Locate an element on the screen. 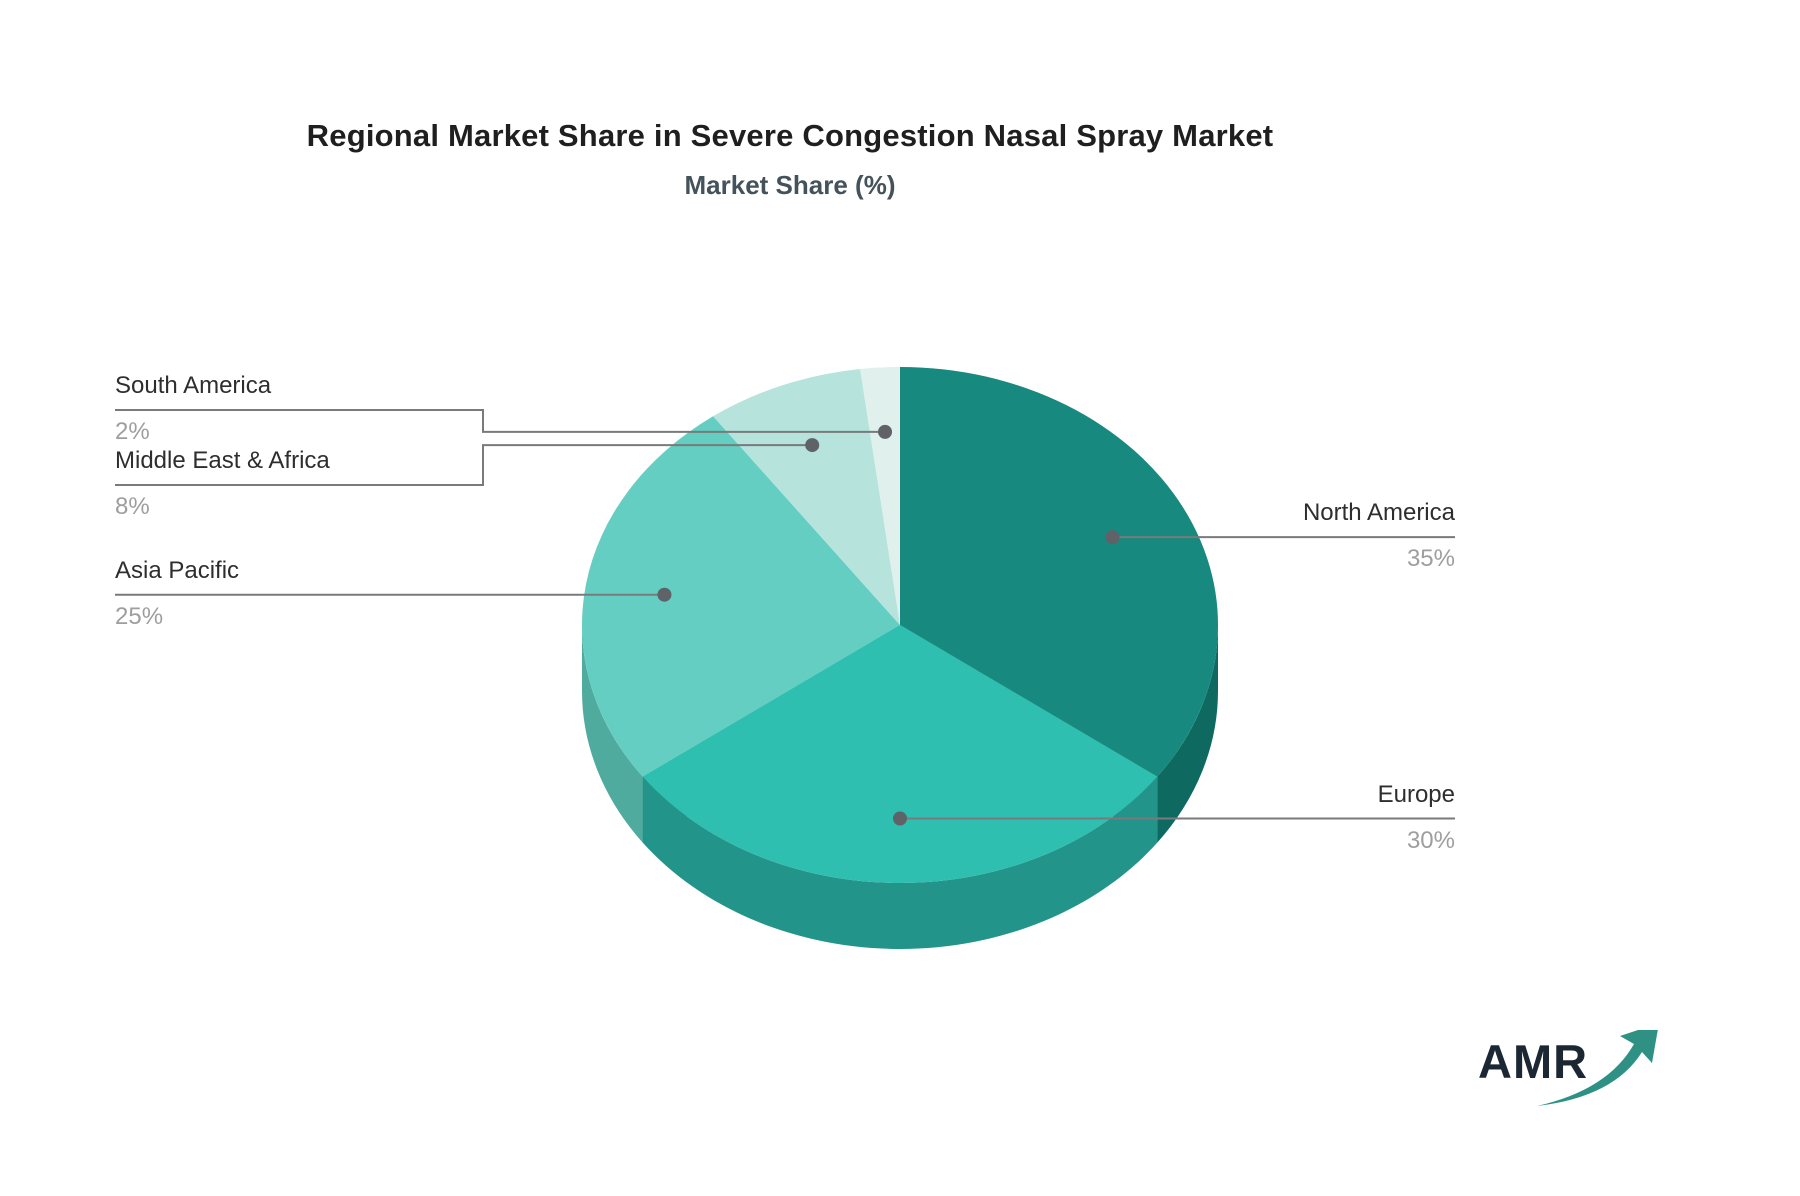 This screenshot has width=1800, height=1196. pie-slice-asia-pacific is located at coordinates (740, 596).